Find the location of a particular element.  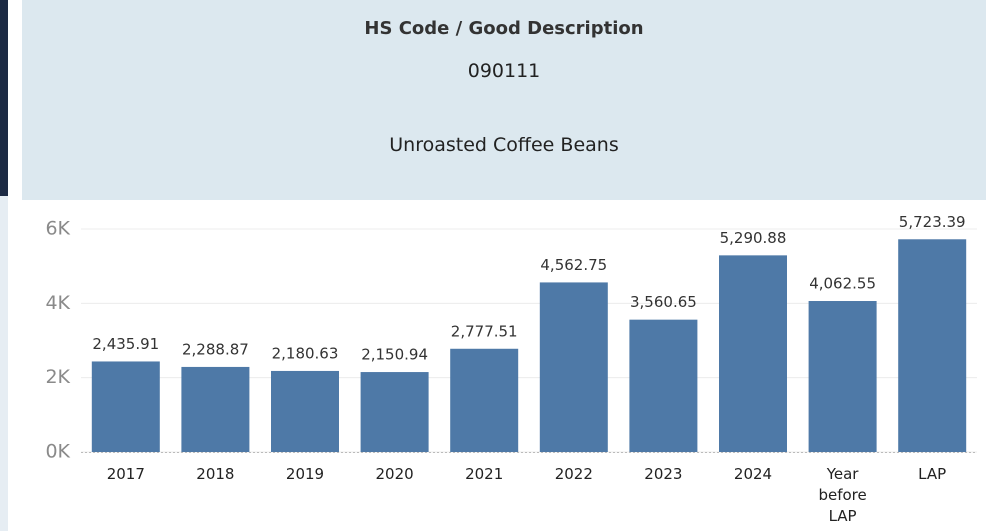

y-tick-label: 0K is located at coordinates (57, 452).